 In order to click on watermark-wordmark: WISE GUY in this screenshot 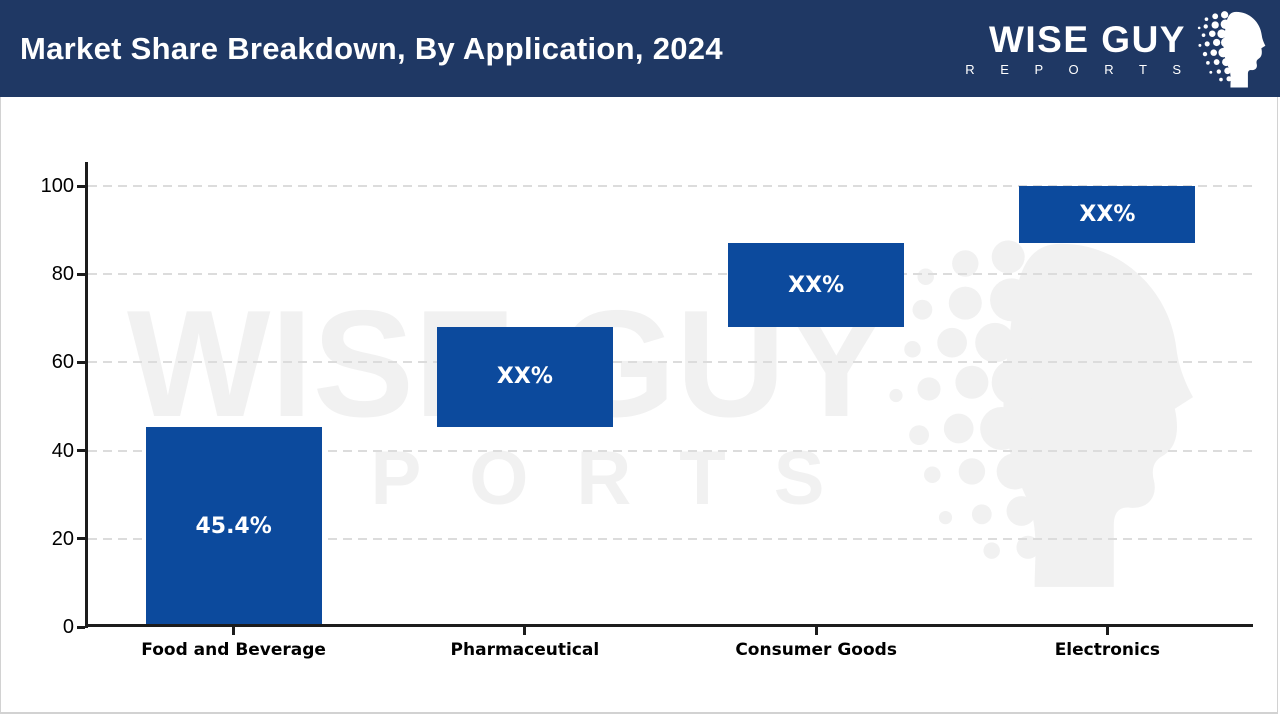, I will do `click(507, 364)`.